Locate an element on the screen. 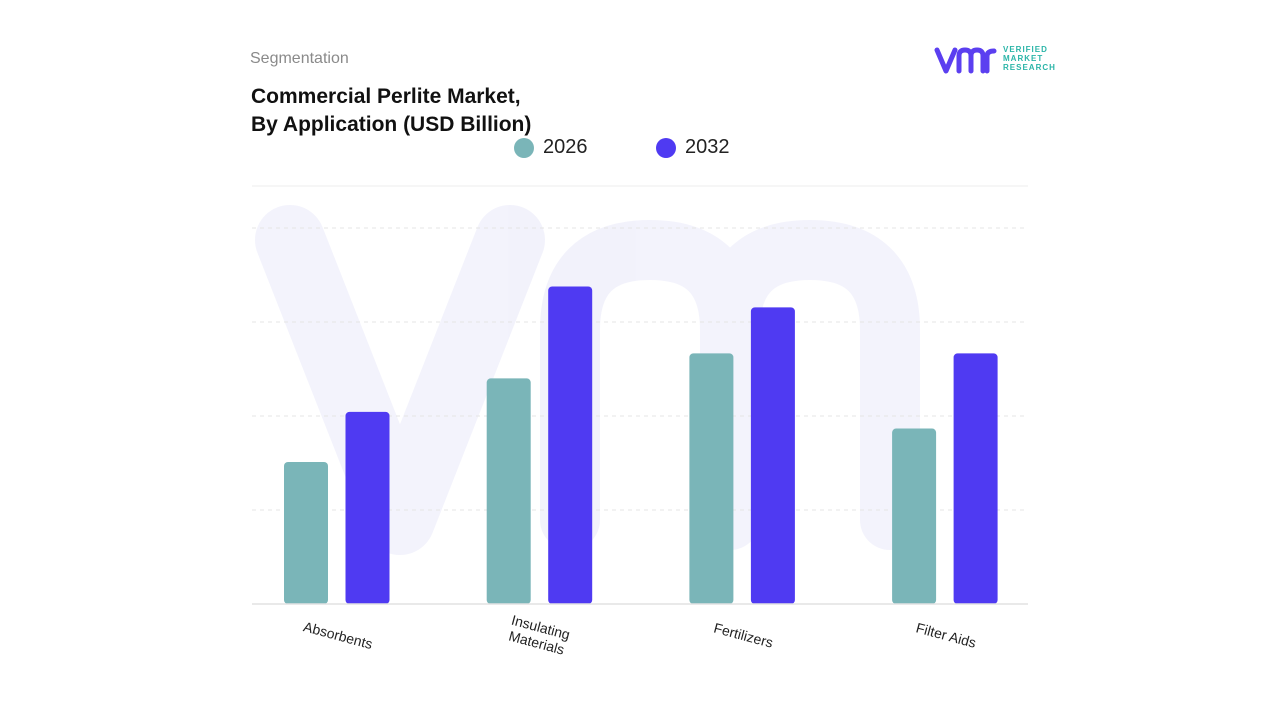 The image size is (1280, 720). x-tick-label: Absorbents is located at coordinates (338, 635).